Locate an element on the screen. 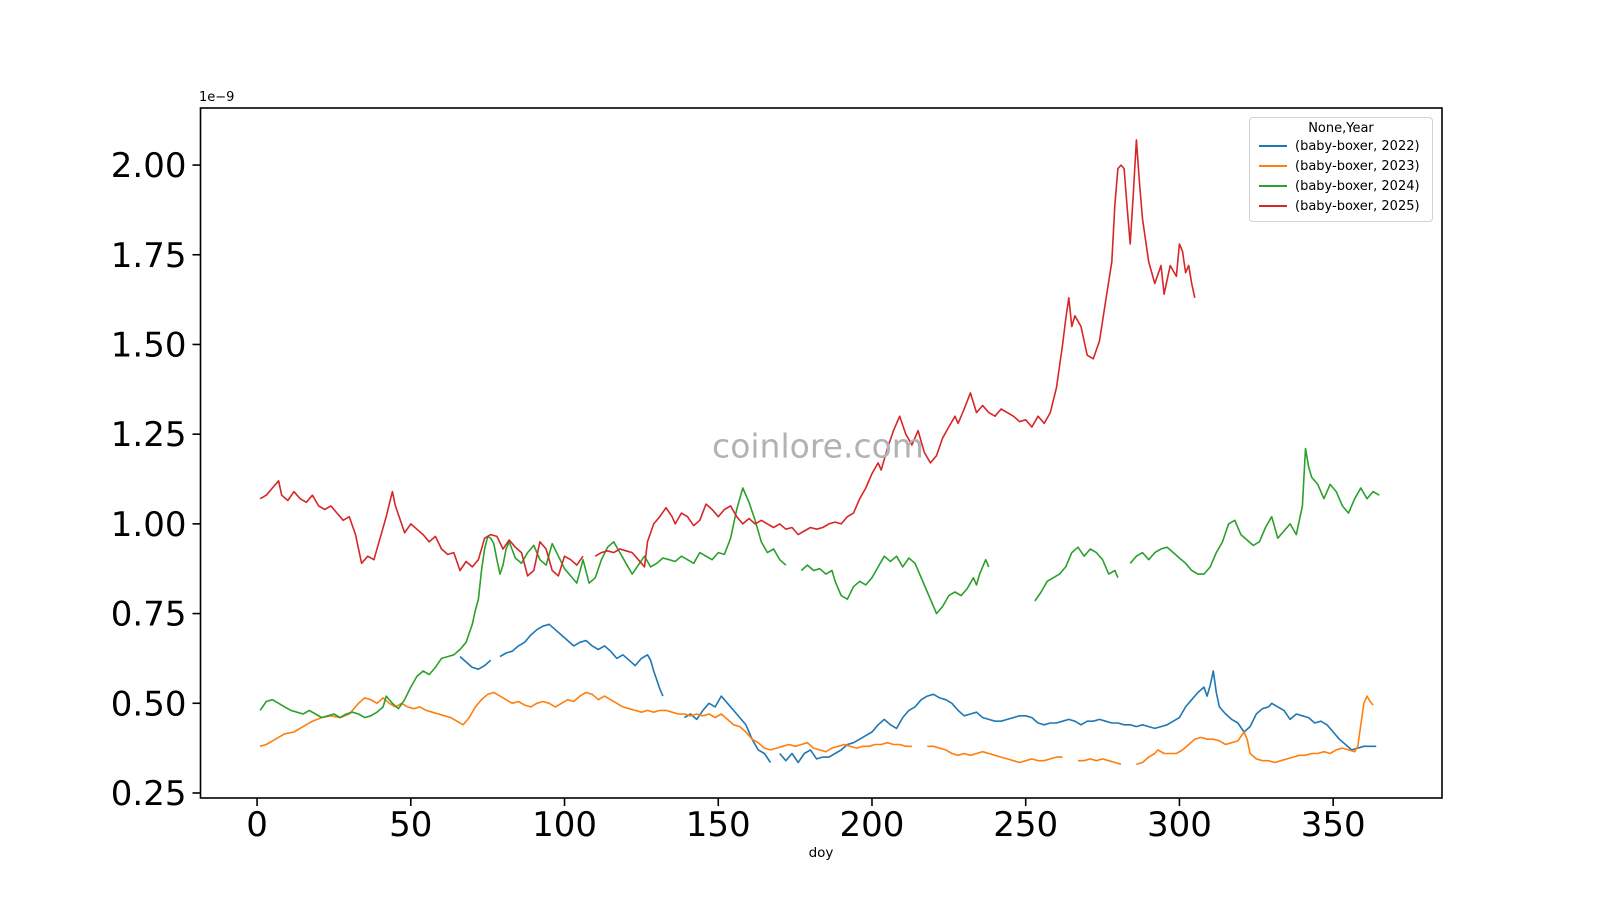 The width and height of the screenshot is (1600, 900). x-tick-label: 350 is located at coordinates (1333, 825).